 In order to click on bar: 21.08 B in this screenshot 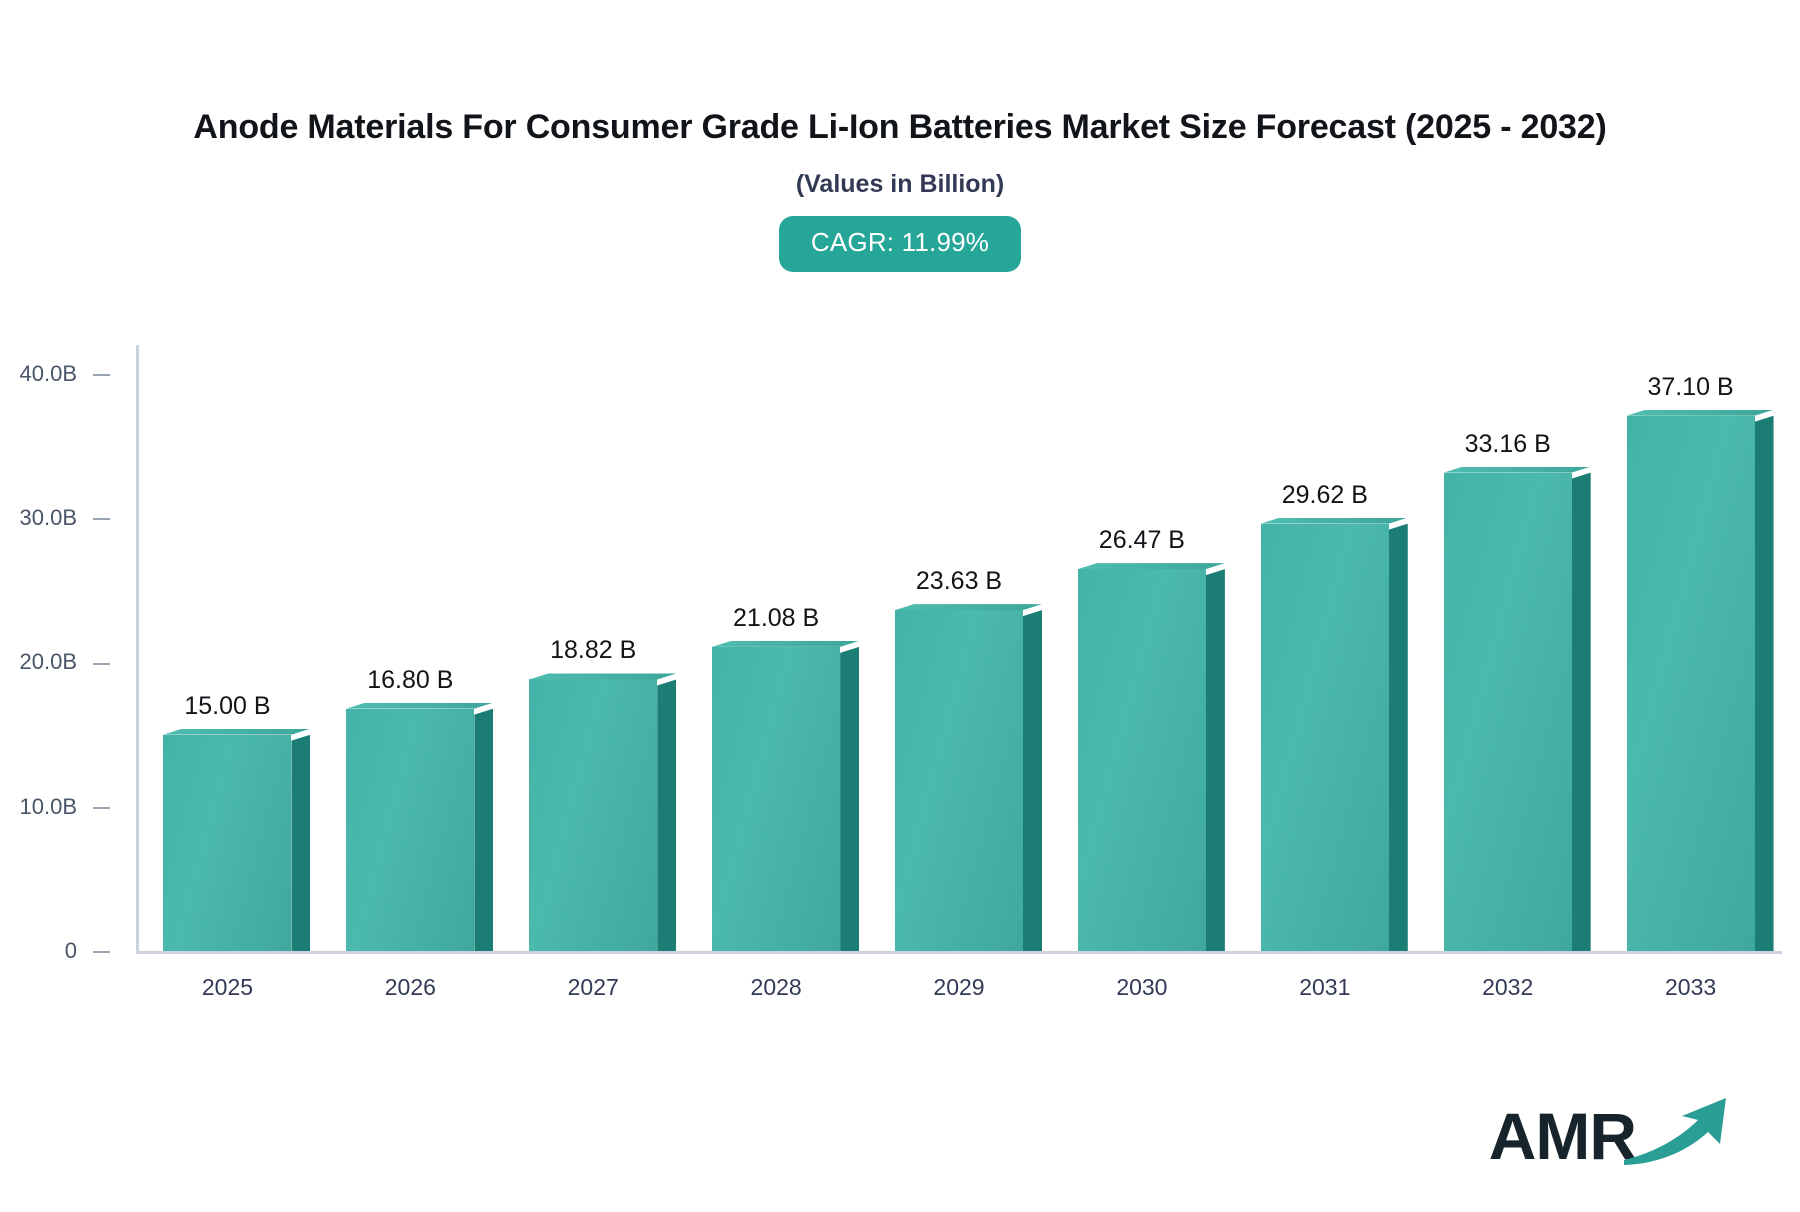, I will do `click(786, 777)`.